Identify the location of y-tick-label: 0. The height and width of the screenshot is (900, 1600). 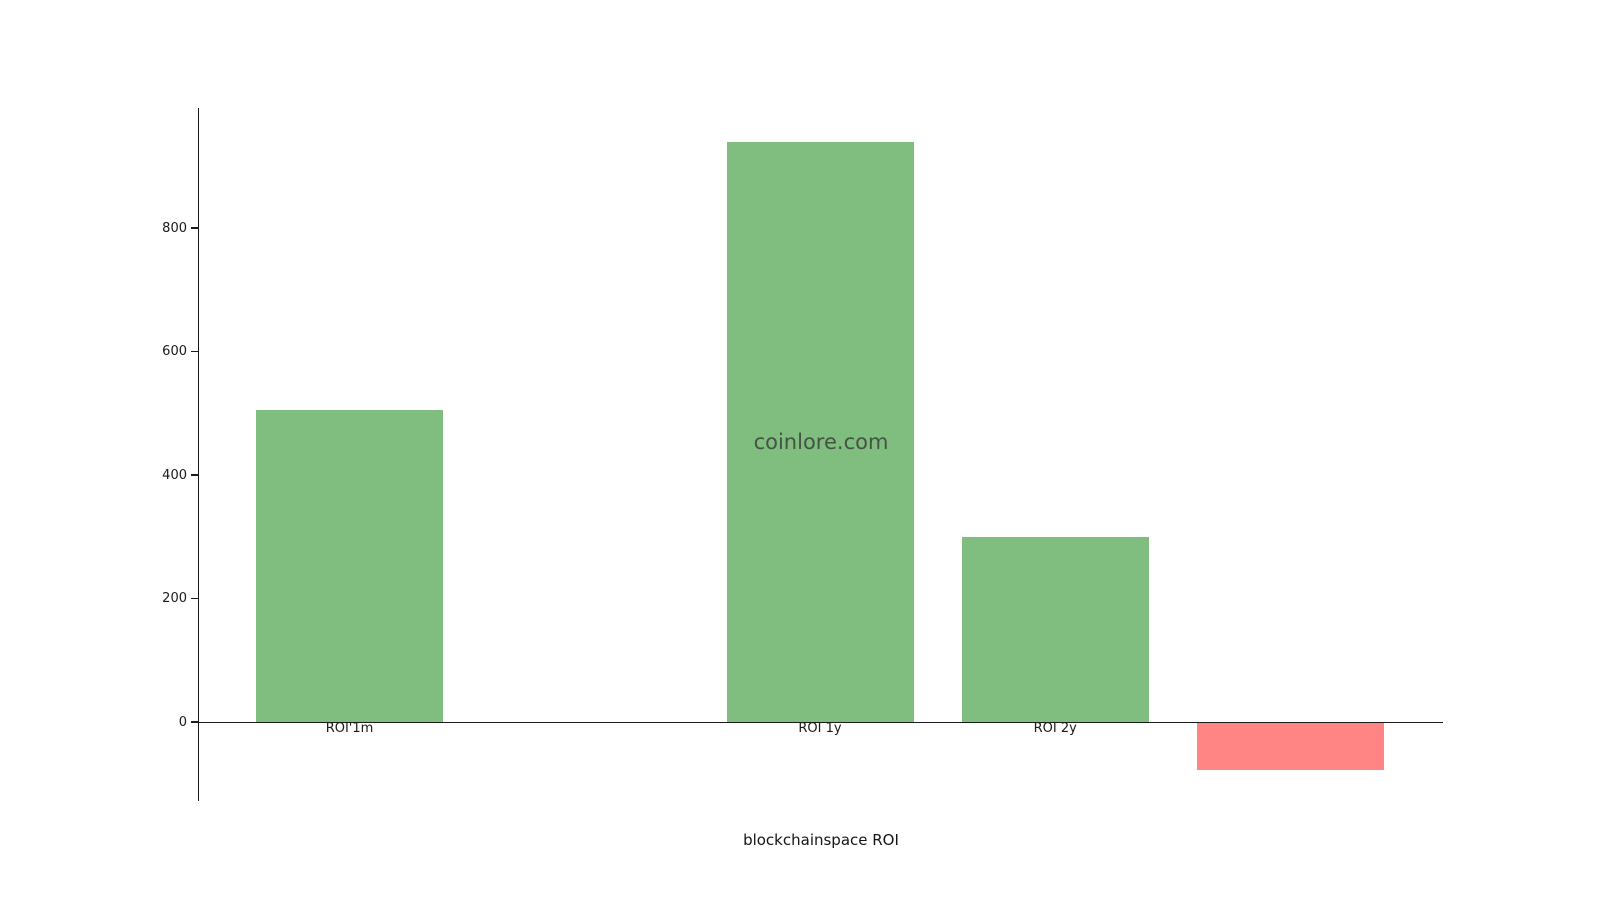
(182, 722).